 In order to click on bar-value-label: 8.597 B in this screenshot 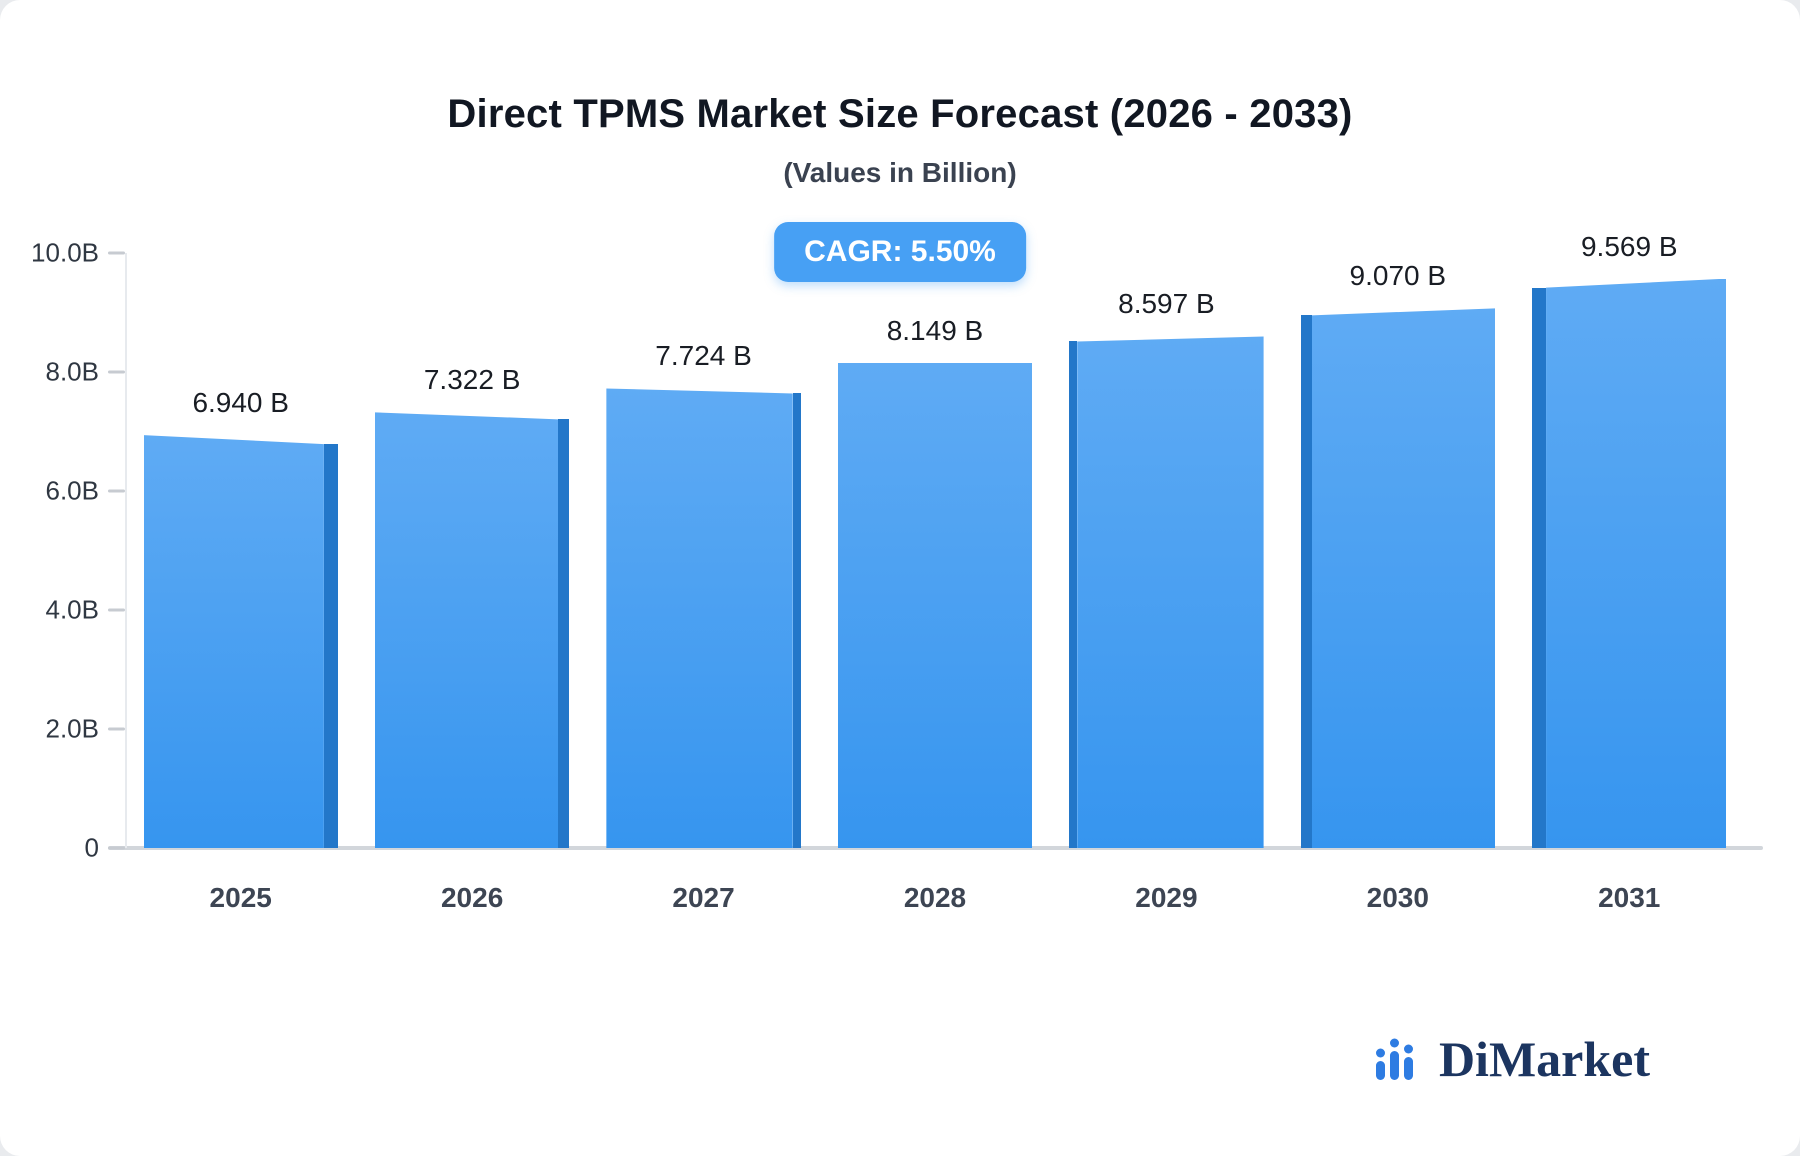, I will do `click(1166, 304)`.